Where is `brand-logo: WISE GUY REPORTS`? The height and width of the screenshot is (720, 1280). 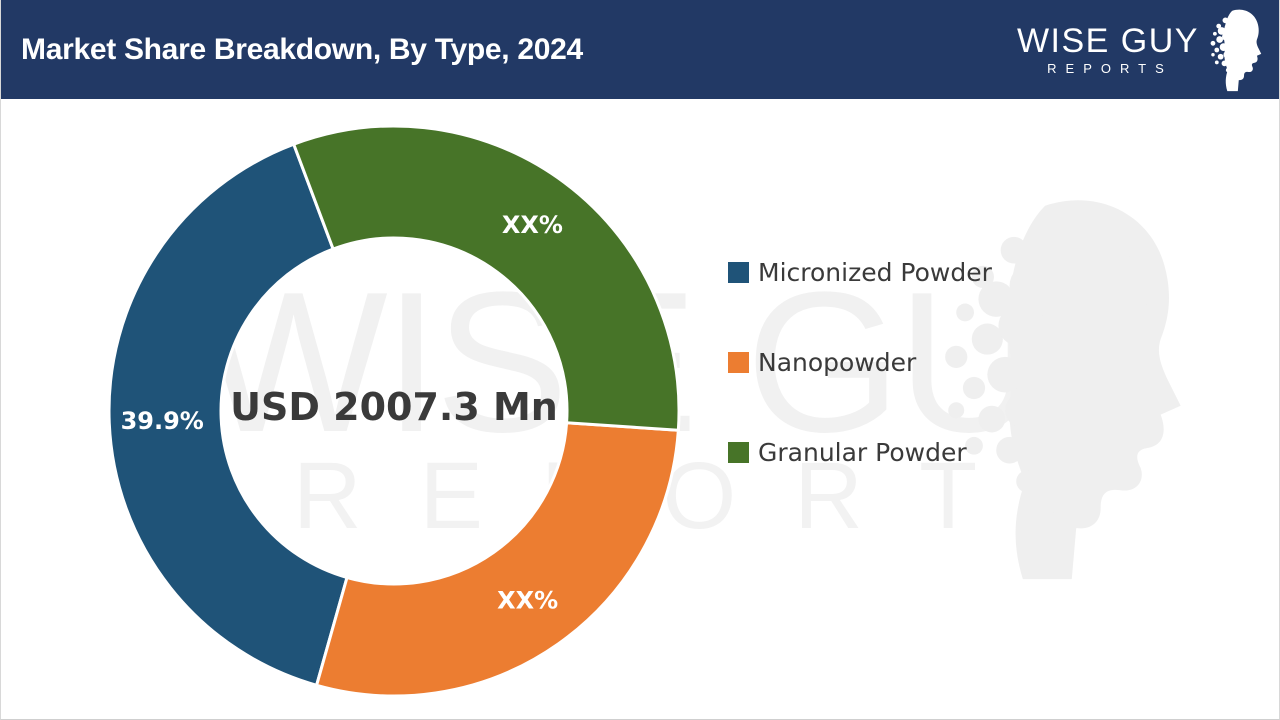 brand-logo: WISE GUY REPORTS is located at coordinates (1141, 50).